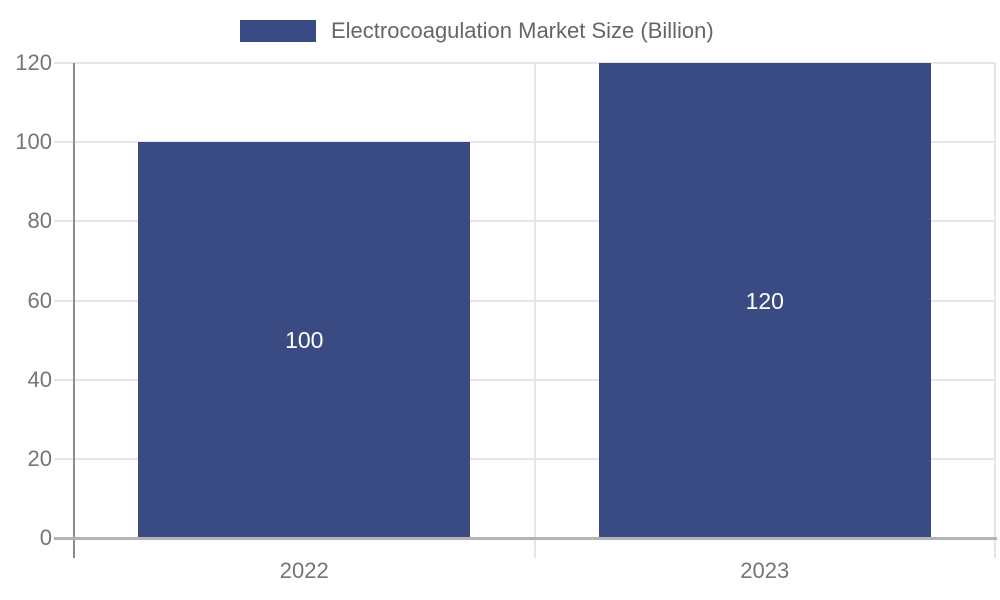  Describe the element at coordinates (33, 62) in the screenshot. I see `y-tick-label: 120` at that location.